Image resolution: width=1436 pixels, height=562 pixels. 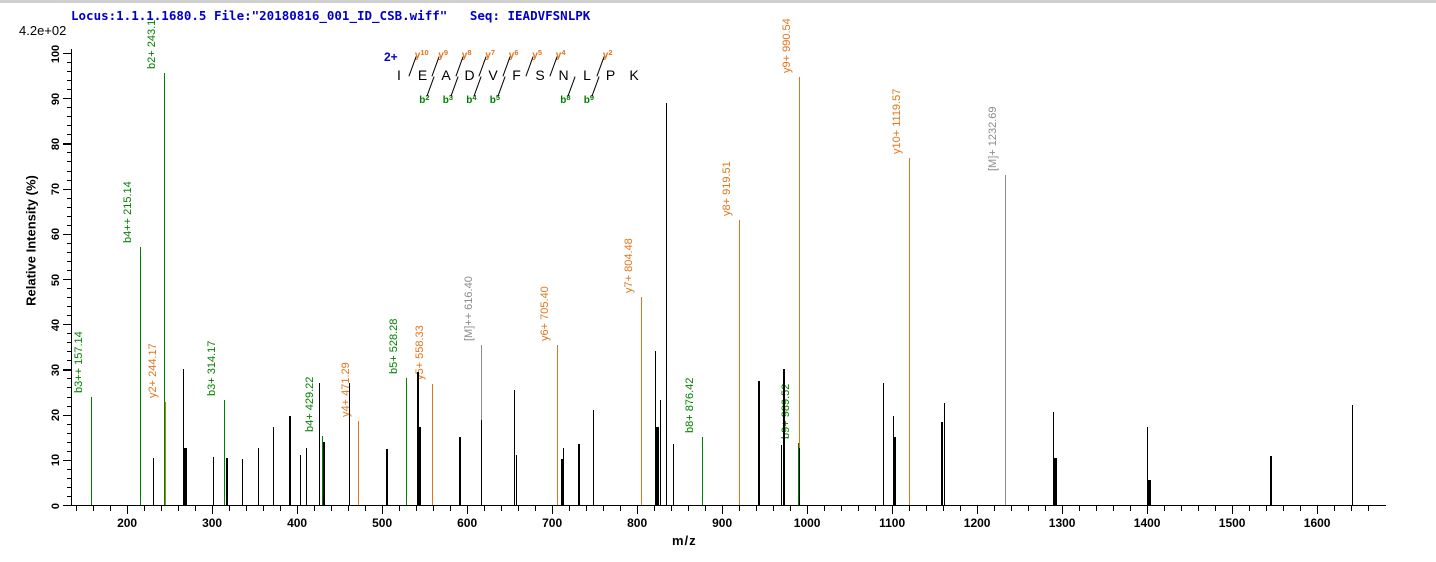 What do you see at coordinates (1147, 523) in the screenshot?
I see `x-tick-label: 1400` at bounding box center [1147, 523].